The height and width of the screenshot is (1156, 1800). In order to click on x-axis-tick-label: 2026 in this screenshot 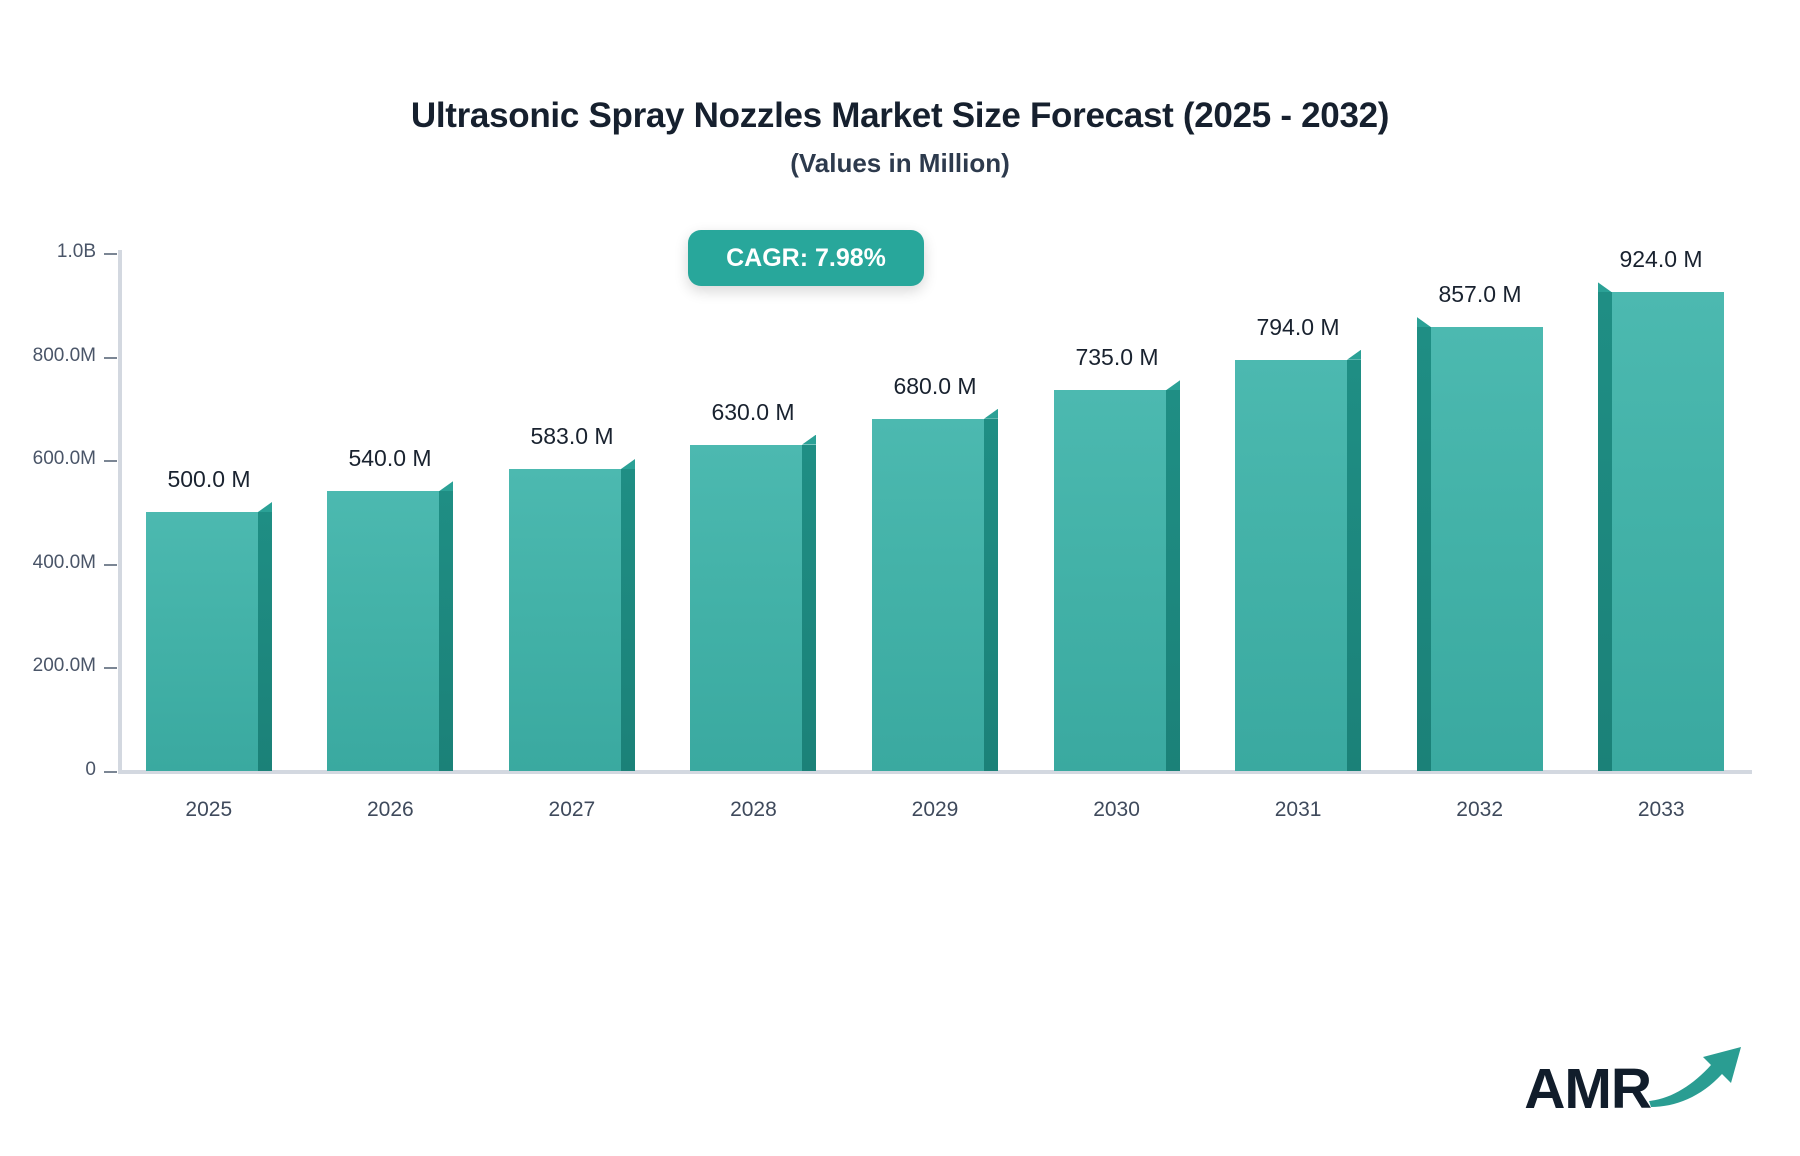, I will do `click(390, 809)`.